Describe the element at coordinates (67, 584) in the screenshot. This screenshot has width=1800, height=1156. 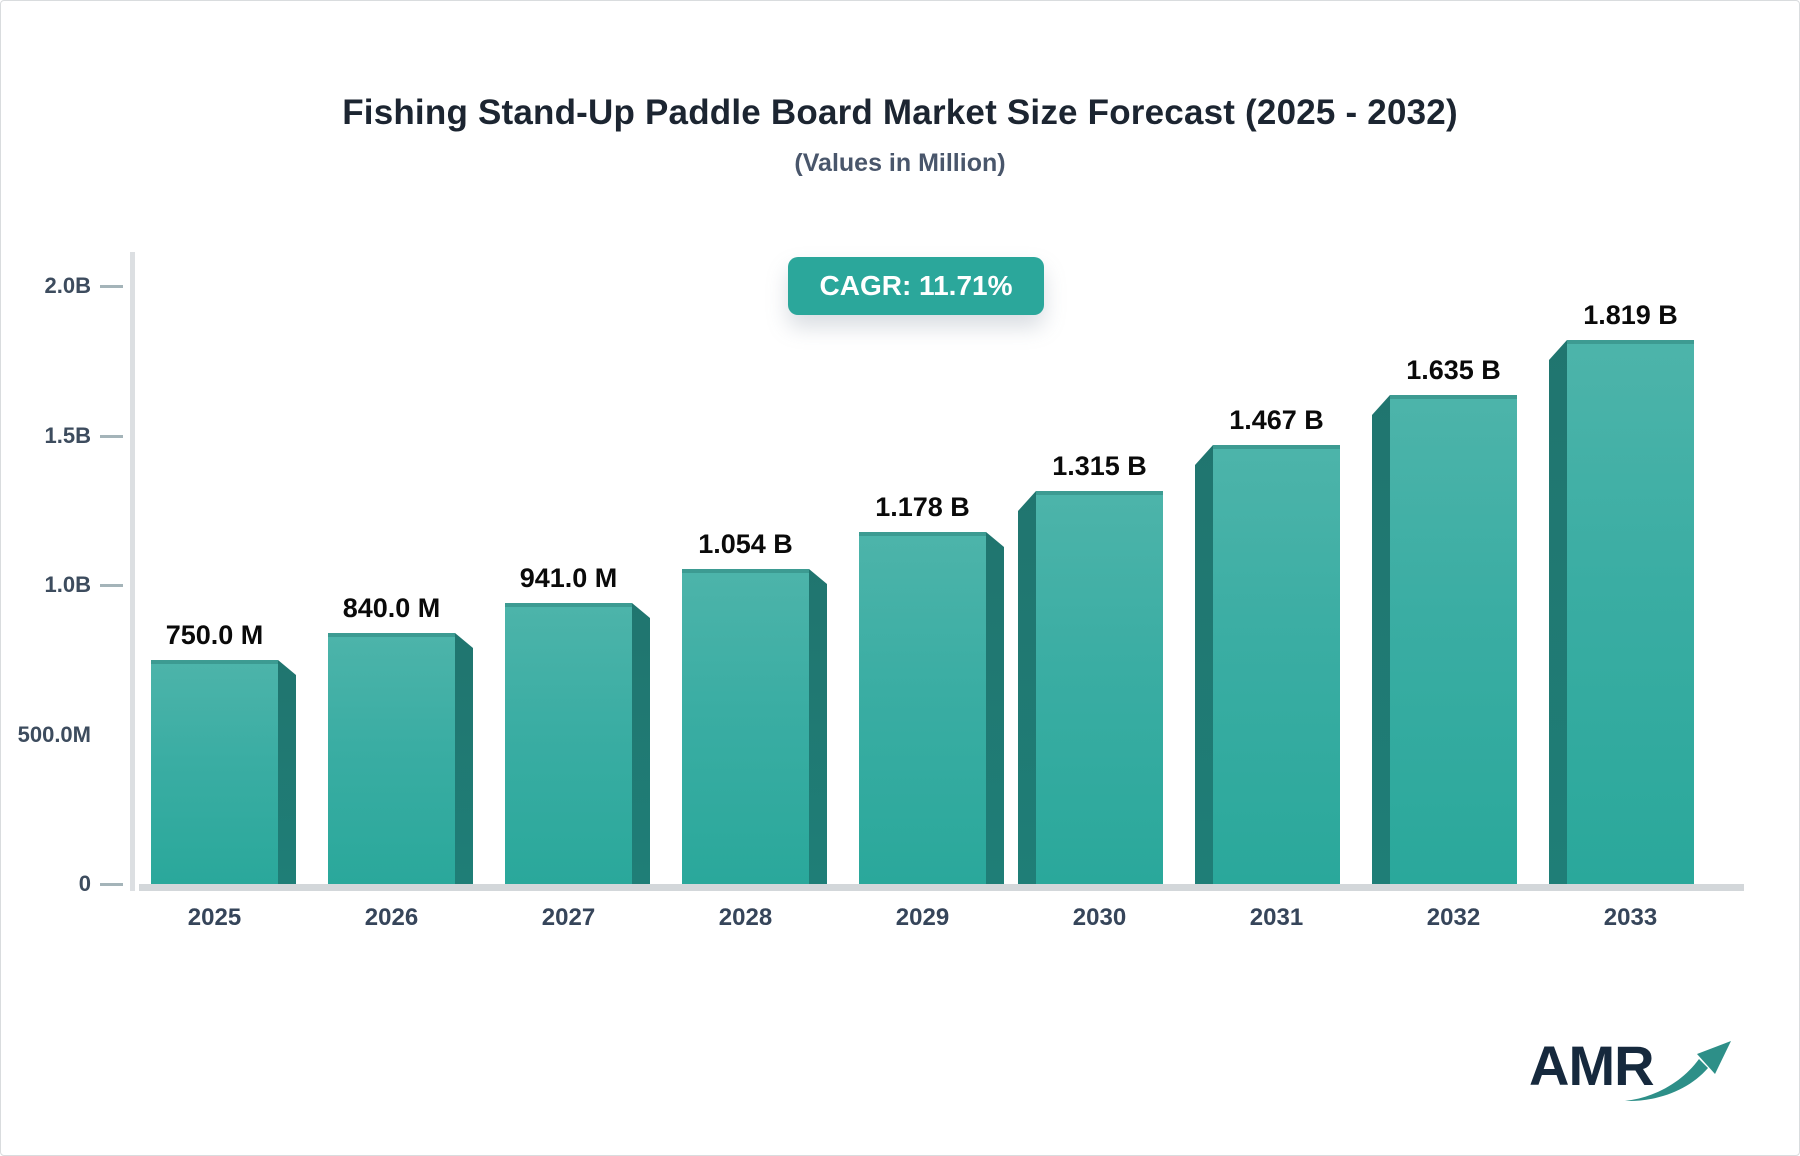
I see `y-tick-label-1.0B: 1.0B` at that location.